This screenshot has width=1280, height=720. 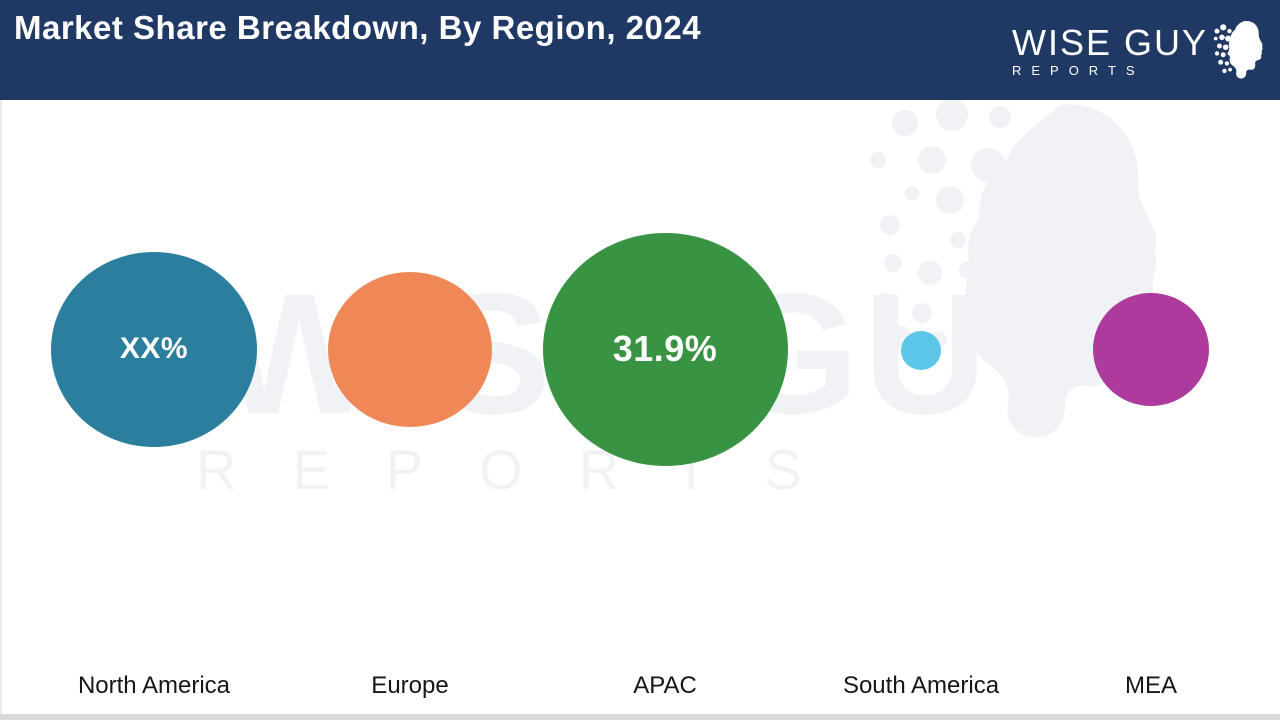 What do you see at coordinates (154, 685) in the screenshot?
I see `region-label-north-america: North America` at bounding box center [154, 685].